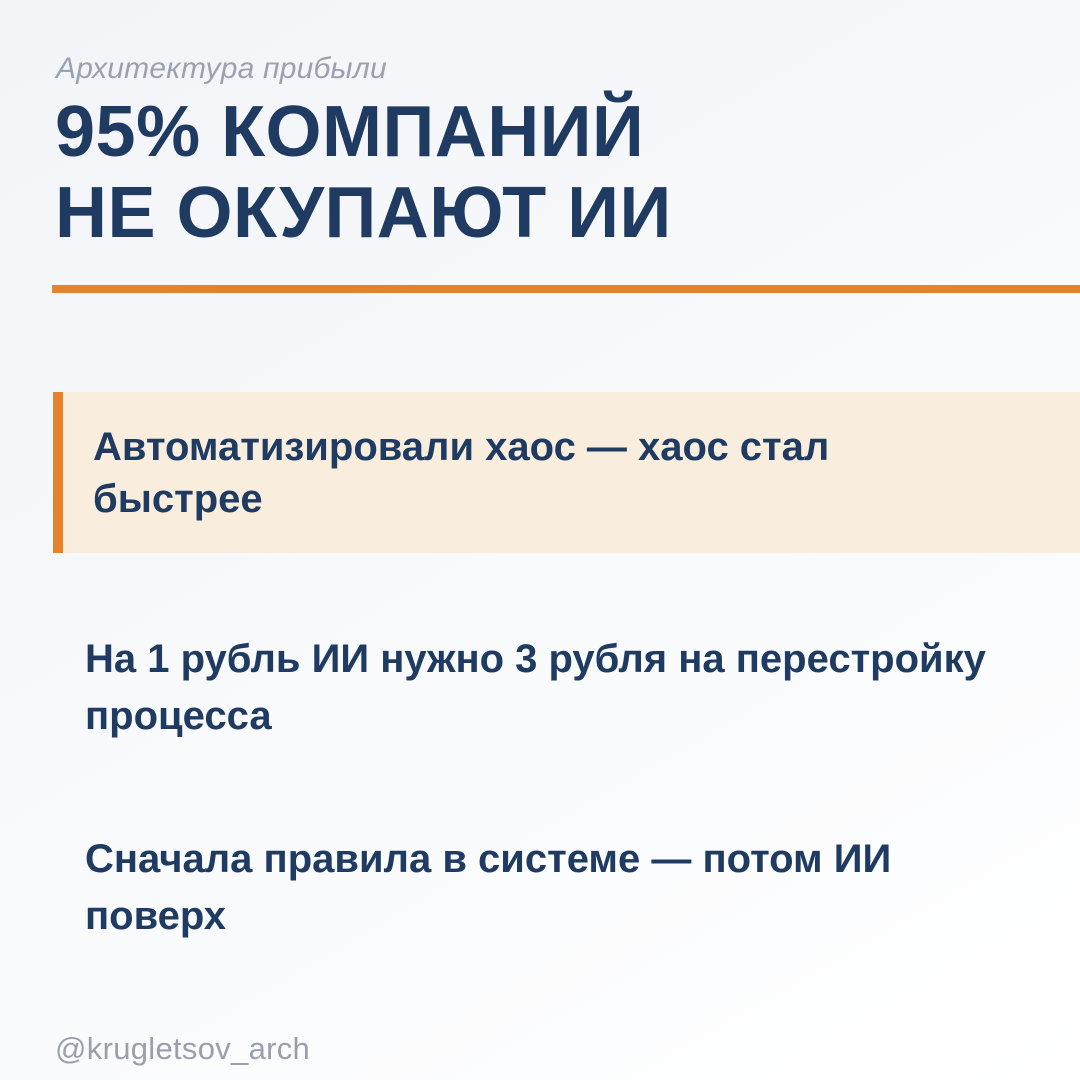 This screenshot has height=1080, width=1080. Describe the element at coordinates (221, 68) in the screenshot. I see `series-eyebrow-label: Архитектура прибыли` at that location.